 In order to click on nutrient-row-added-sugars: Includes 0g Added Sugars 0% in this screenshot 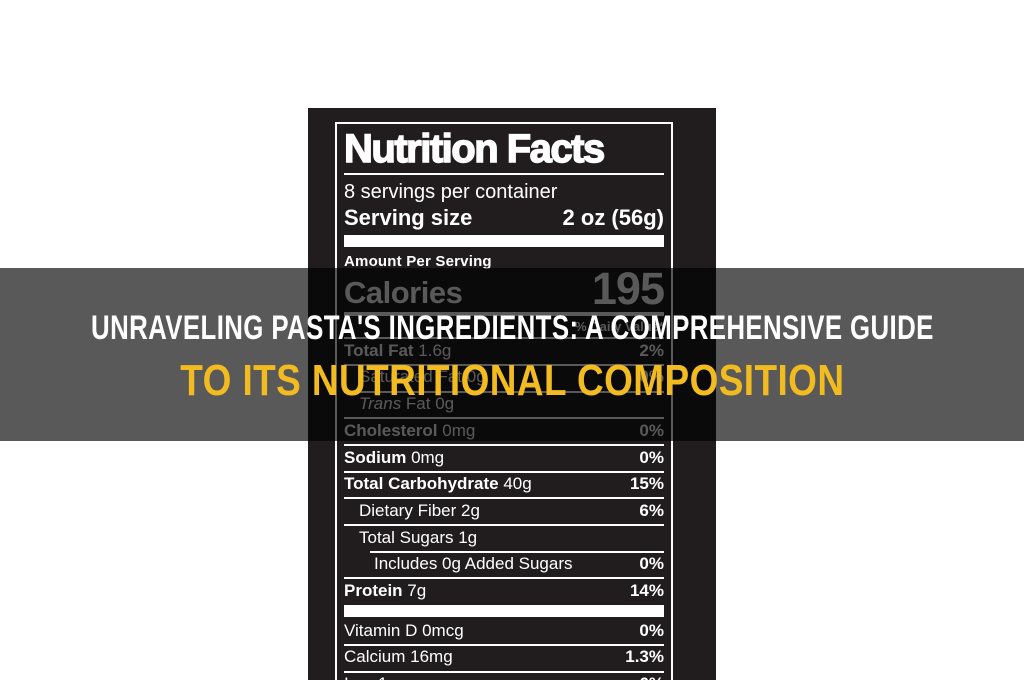, I will do `click(504, 564)`.